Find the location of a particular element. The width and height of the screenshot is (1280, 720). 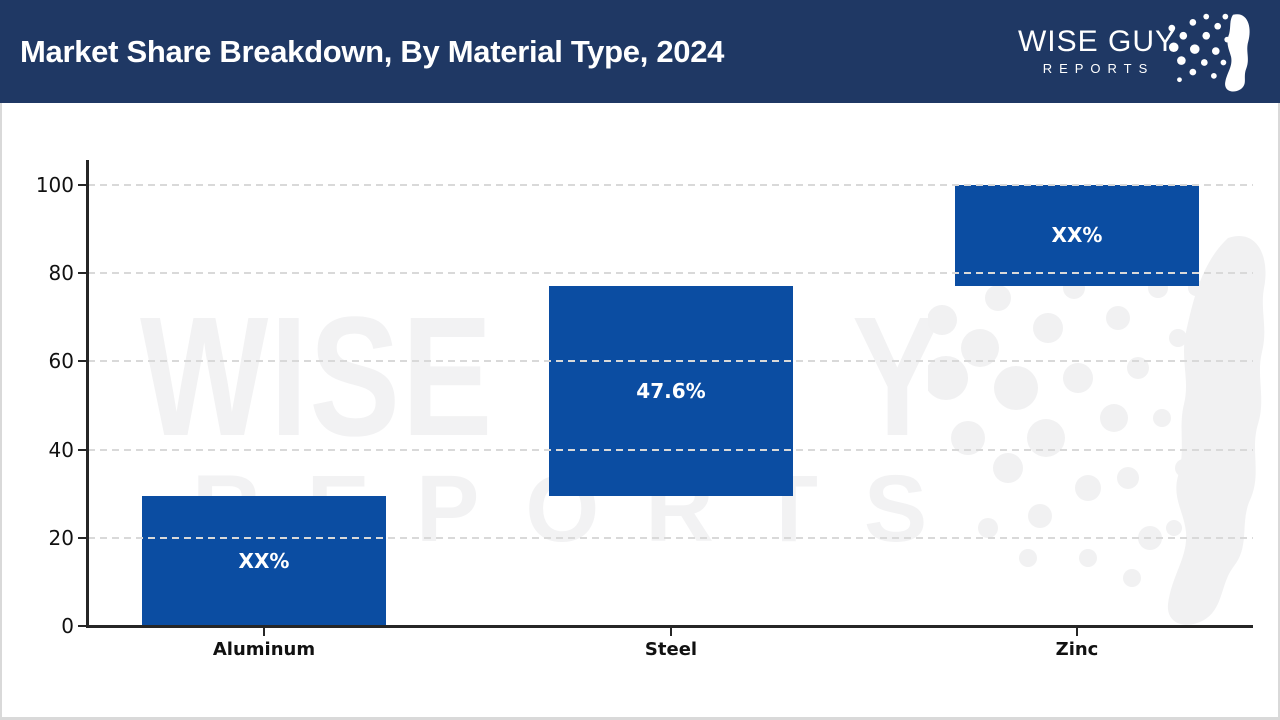

y-tick-label: 20 is located at coordinates (61, 537).